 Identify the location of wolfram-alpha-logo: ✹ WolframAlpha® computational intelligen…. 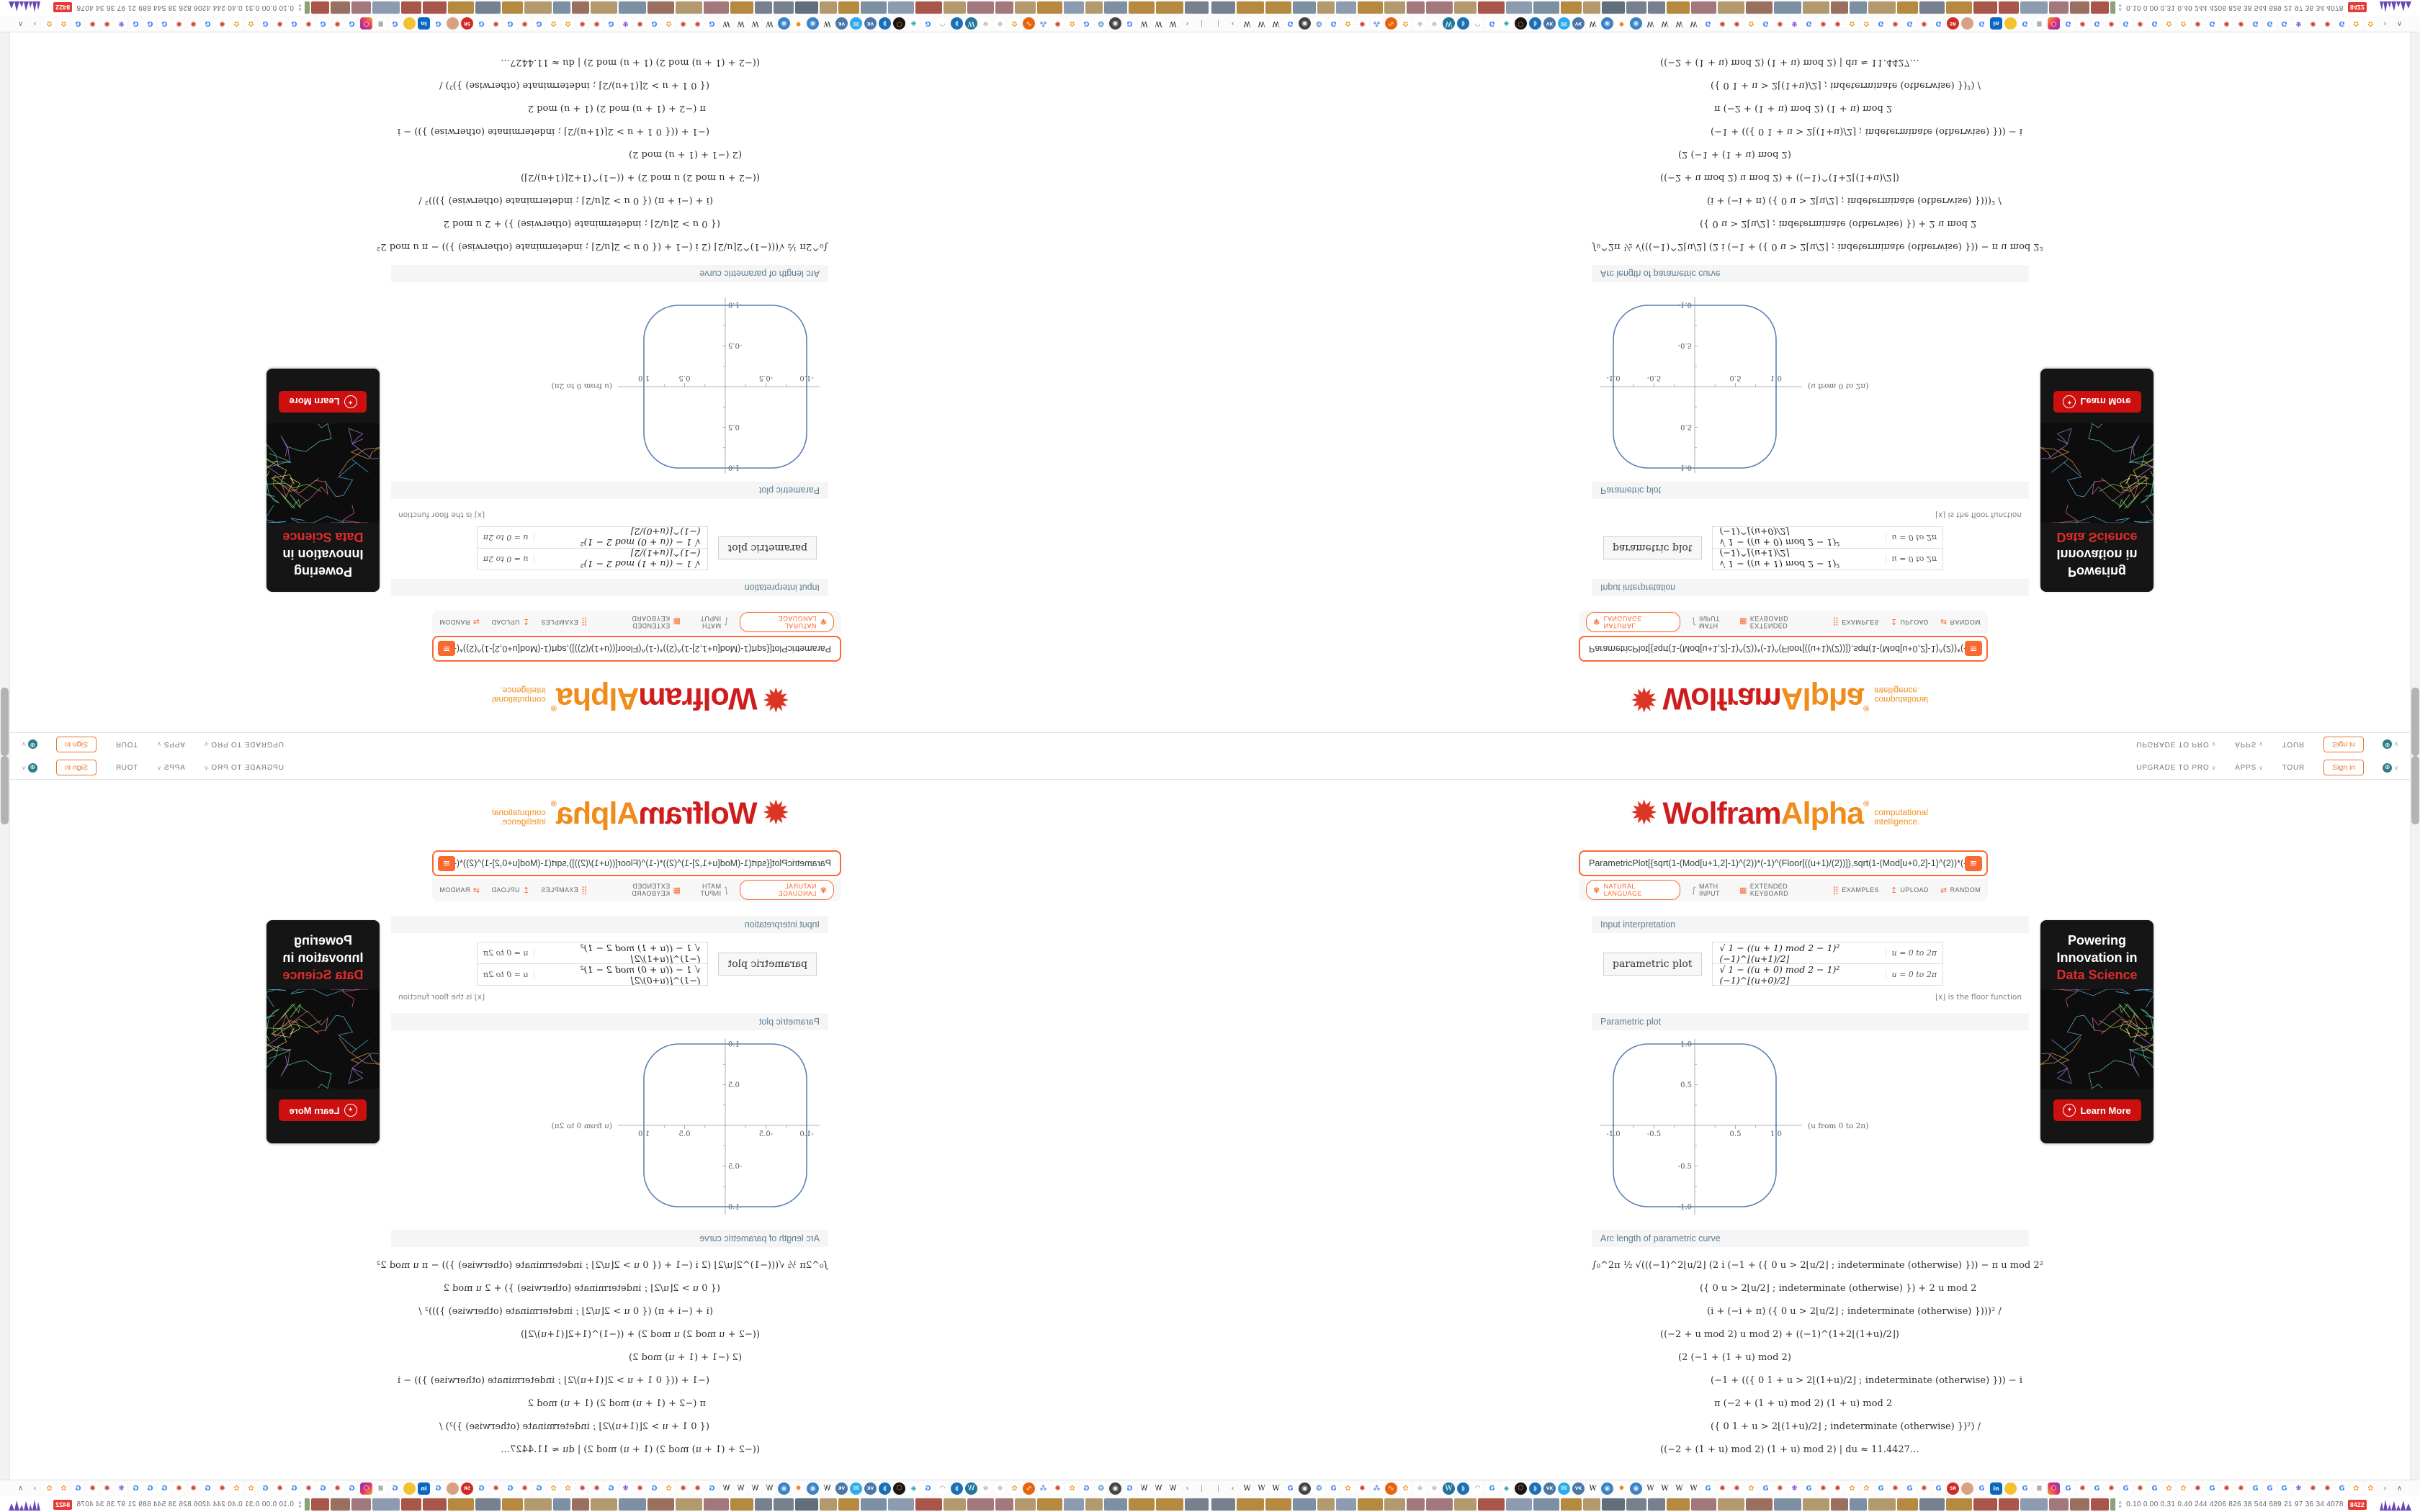
(1779, 698).